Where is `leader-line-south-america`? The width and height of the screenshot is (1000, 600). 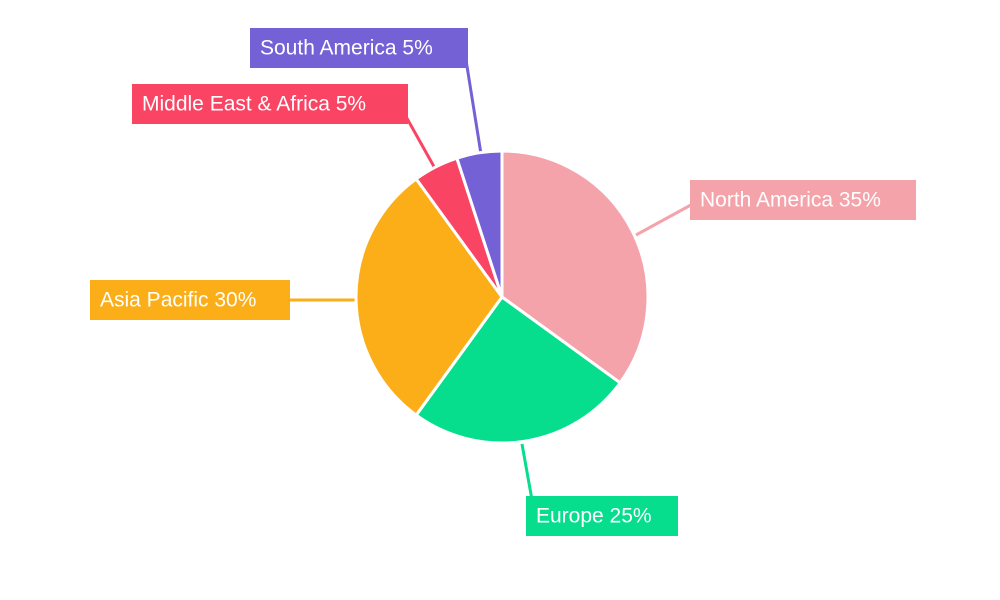 leader-line-south-america is located at coordinates (473, 107).